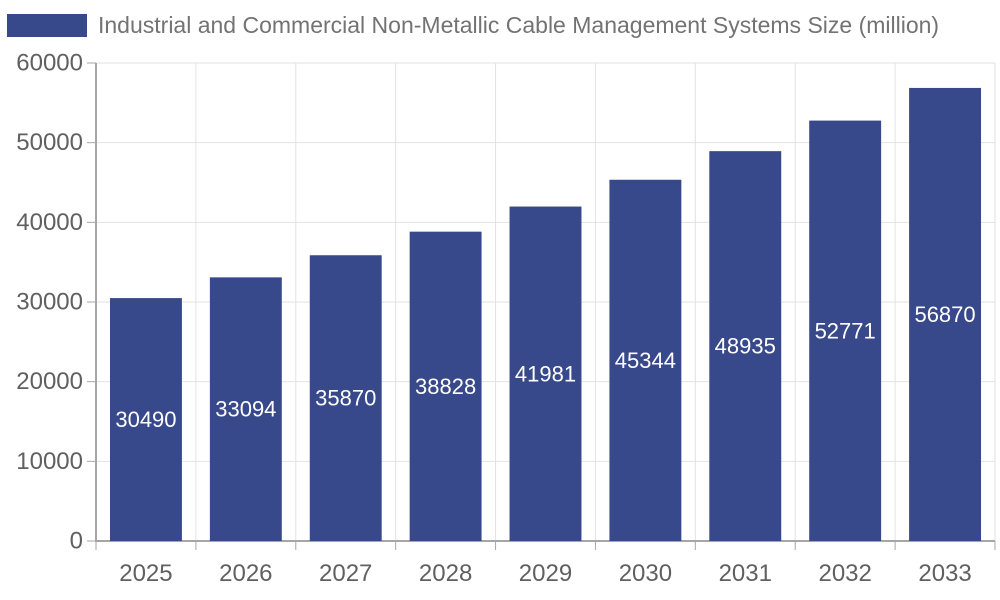 This screenshot has height=600, width=1000. I want to click on bar-2029, so click(545, 373).